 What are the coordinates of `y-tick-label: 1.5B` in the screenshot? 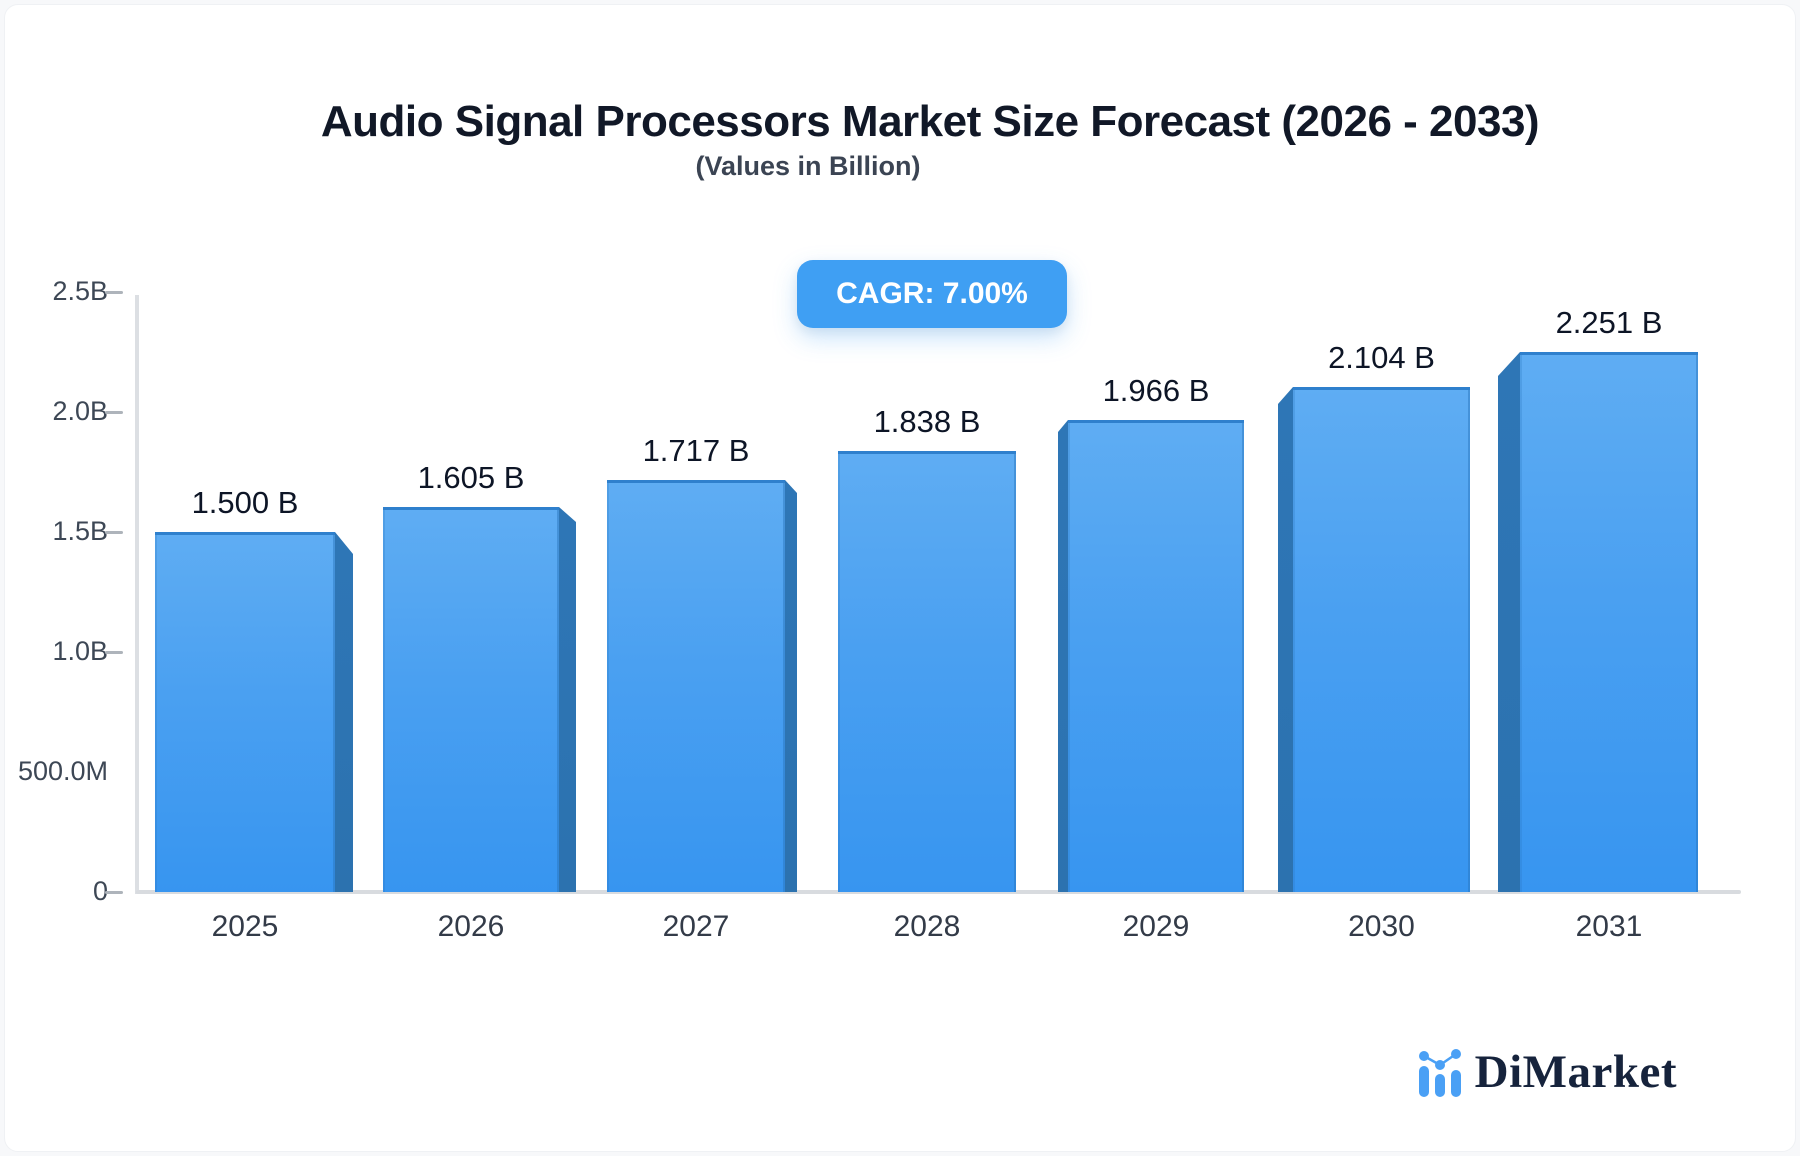 It's located at (80, 531).